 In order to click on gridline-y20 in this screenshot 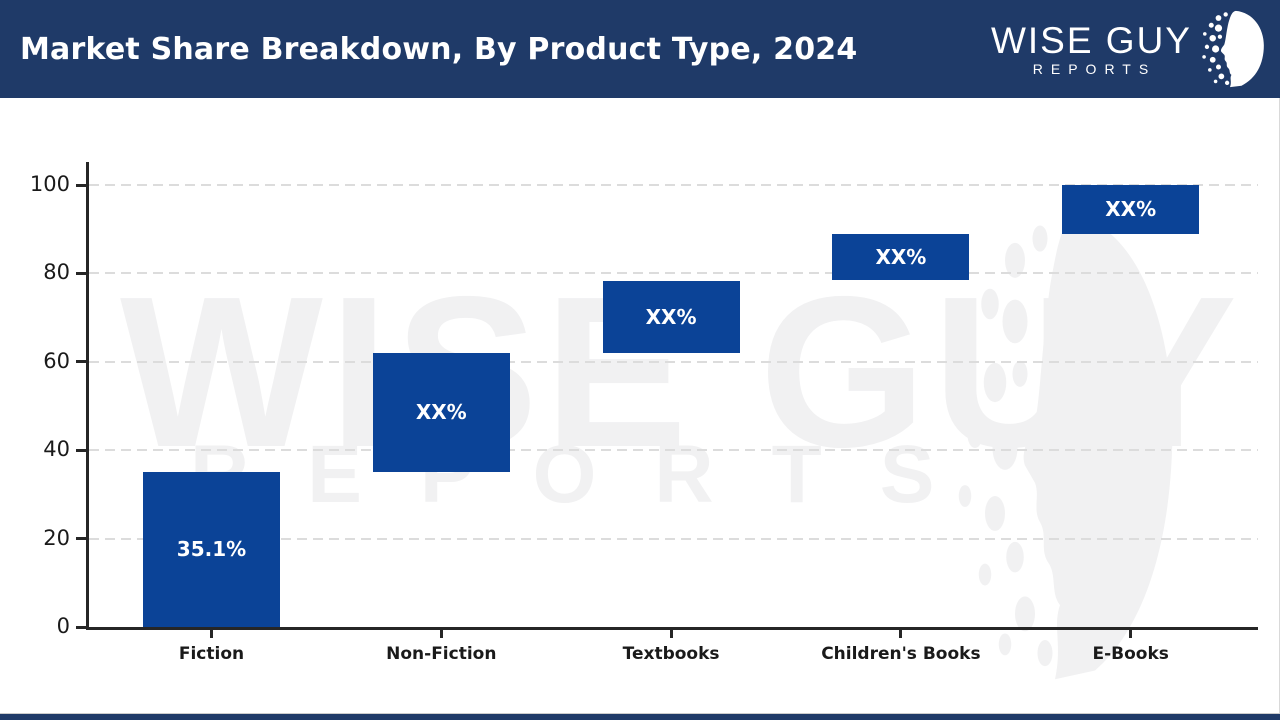, I will do `click(673, 538)`.